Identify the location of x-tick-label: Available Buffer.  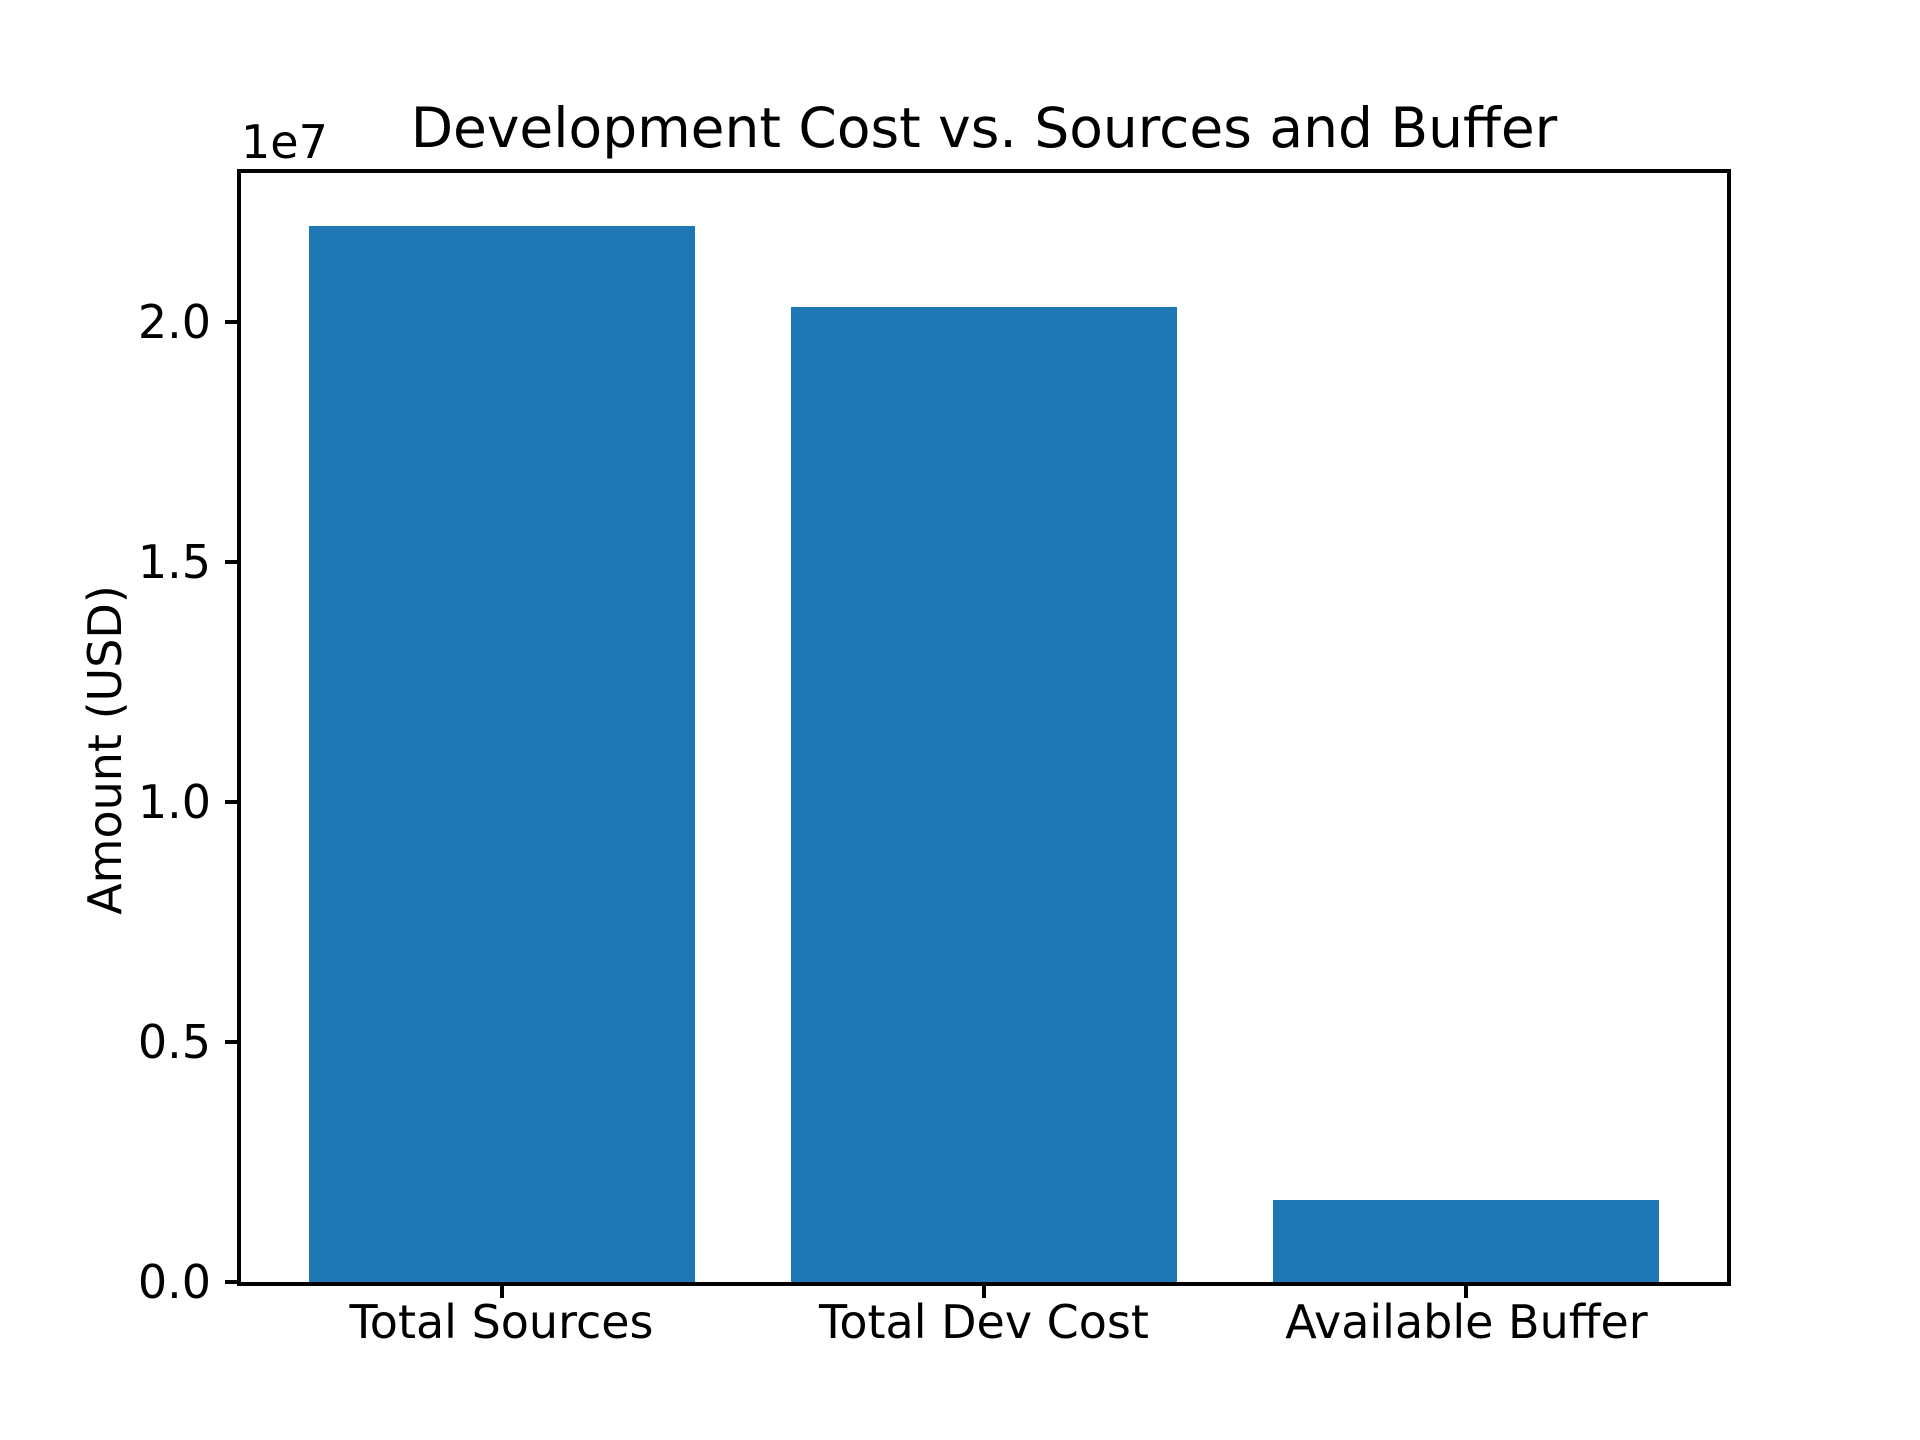
(1466, 1322).